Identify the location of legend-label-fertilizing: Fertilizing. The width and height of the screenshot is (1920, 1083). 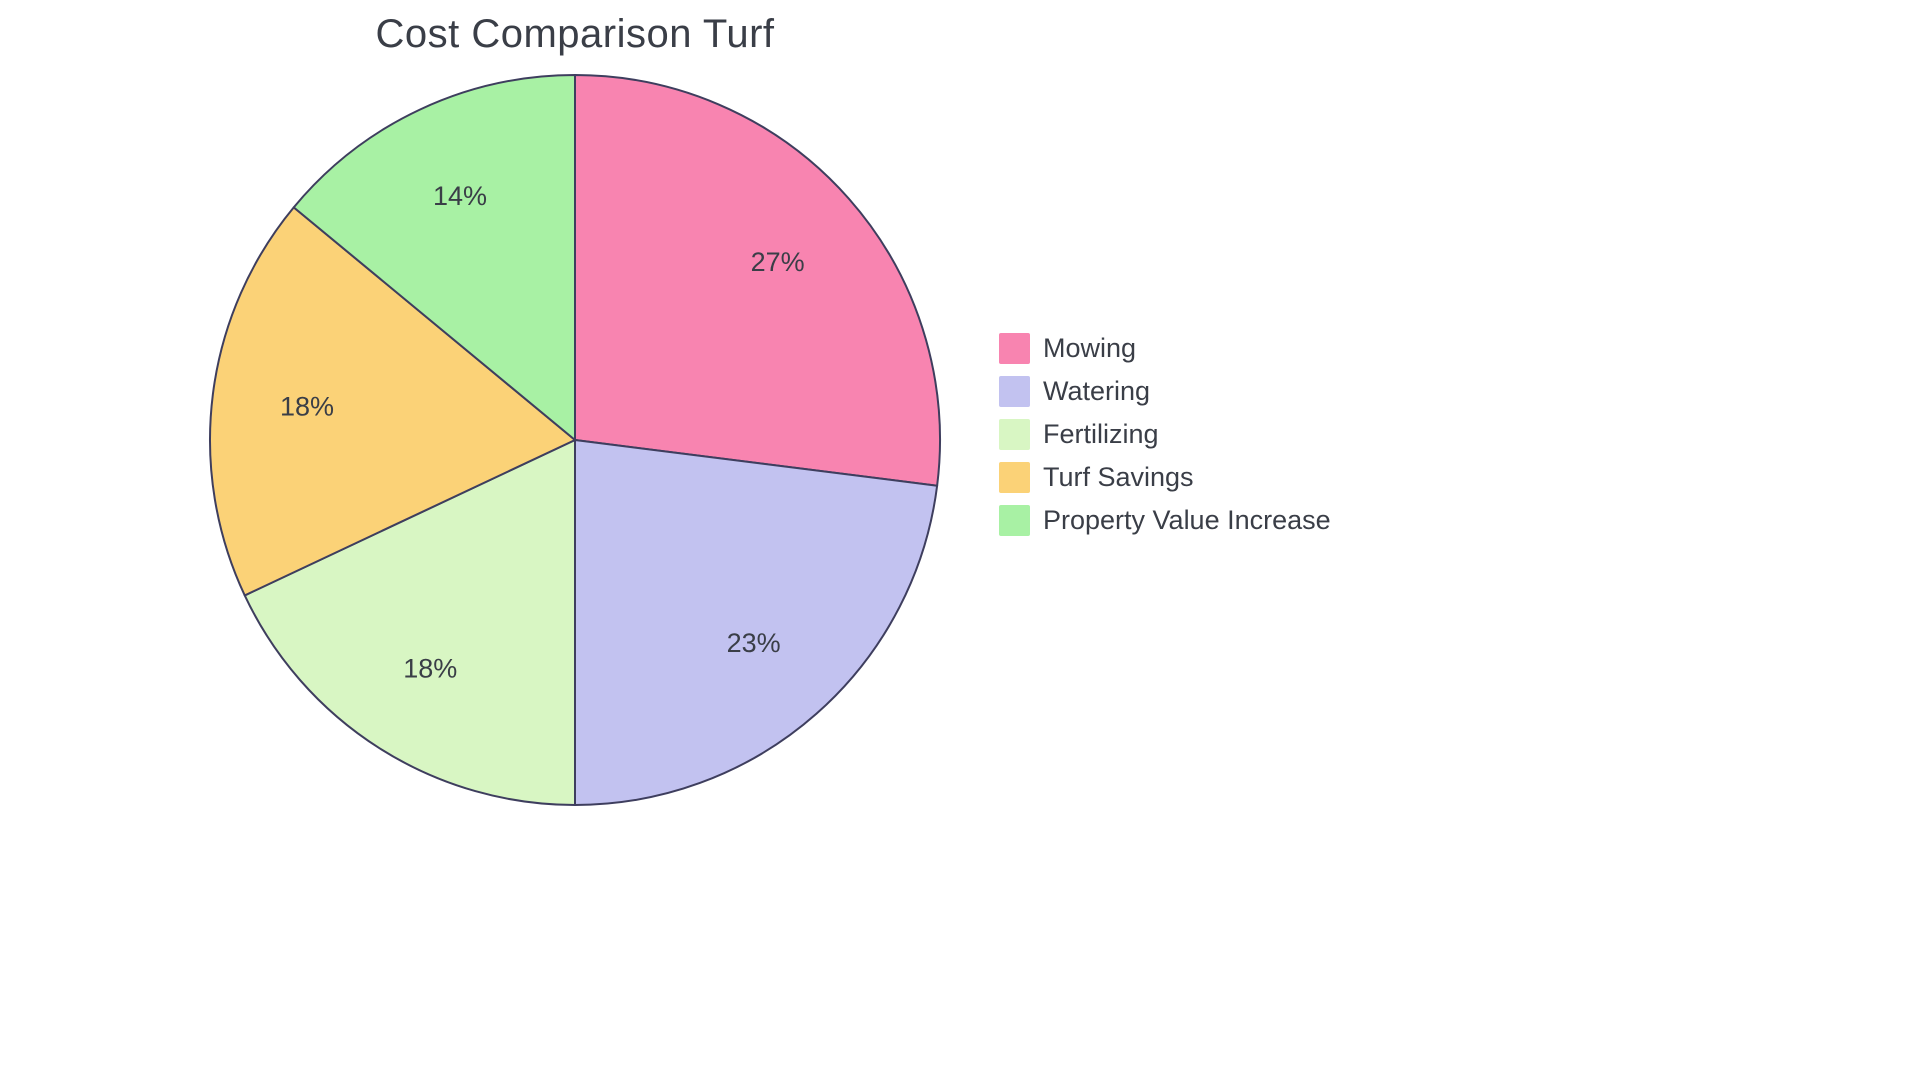
(1101, 434).